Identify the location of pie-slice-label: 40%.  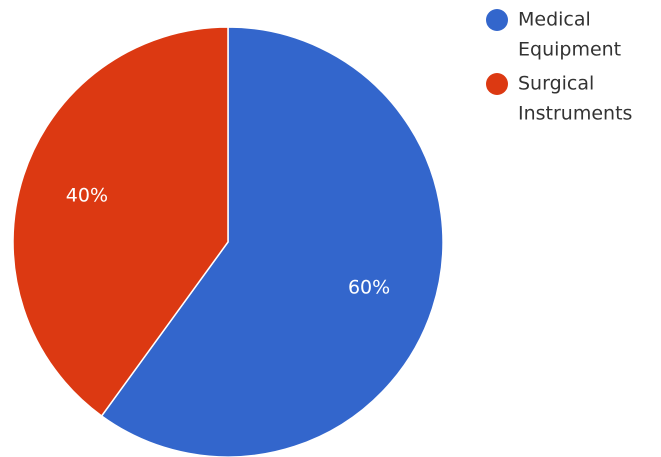
(87, 196).